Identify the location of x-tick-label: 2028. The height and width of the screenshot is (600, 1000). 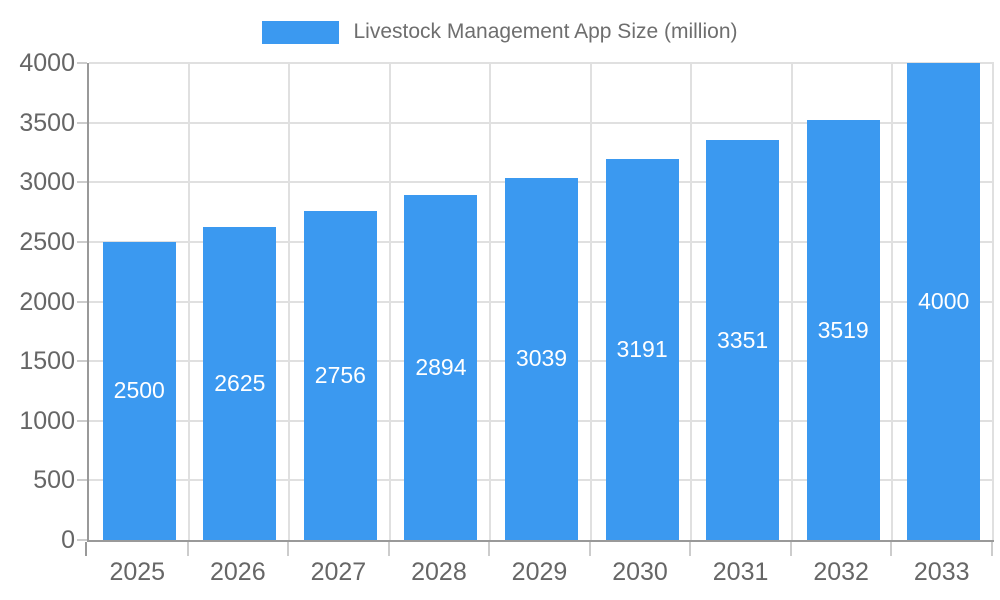
(439, 572).